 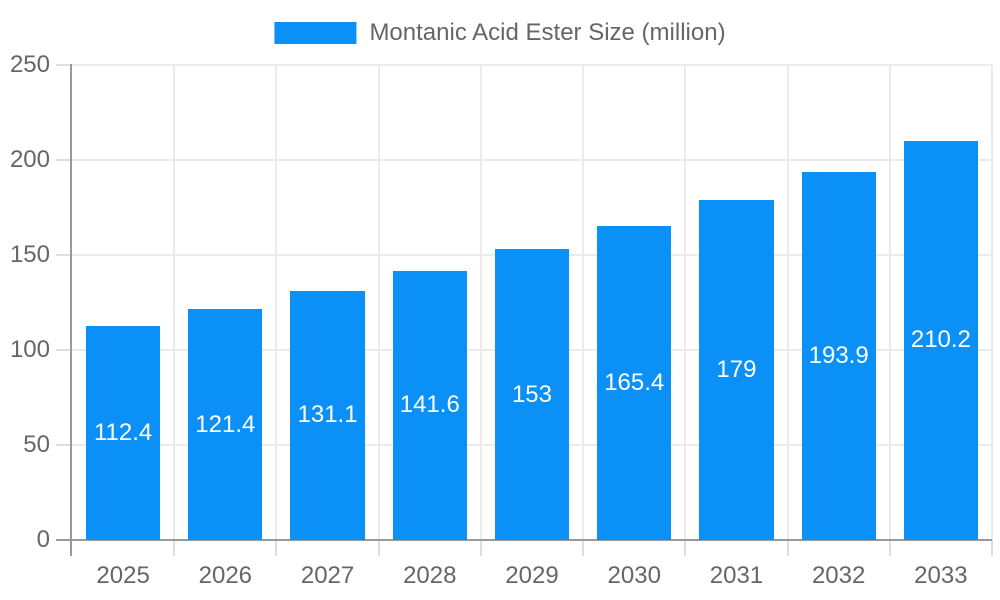 What do you see at coordinates (315, 33) in the screenshot?
I see `legend-swatch-icon` at bounding box center [315, 33].